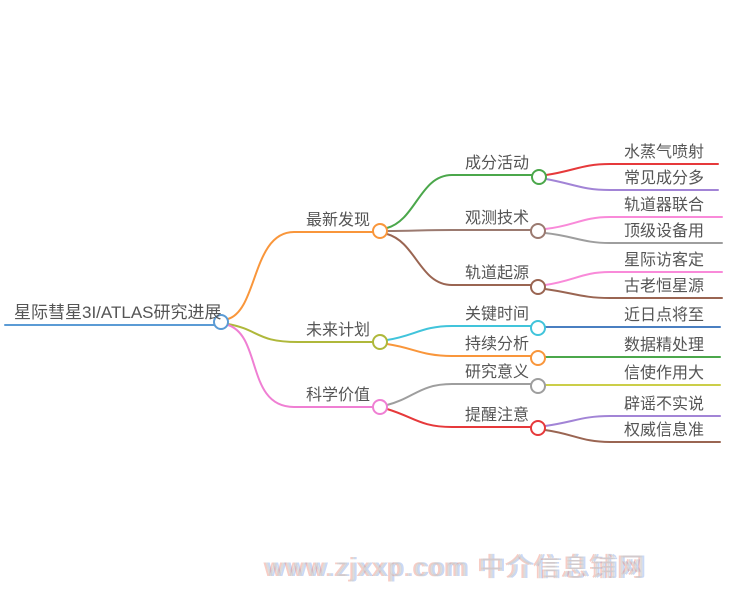 This screenshot has height=591, width=729. I want to click on circle-orbit-origin, so click(538, 287).